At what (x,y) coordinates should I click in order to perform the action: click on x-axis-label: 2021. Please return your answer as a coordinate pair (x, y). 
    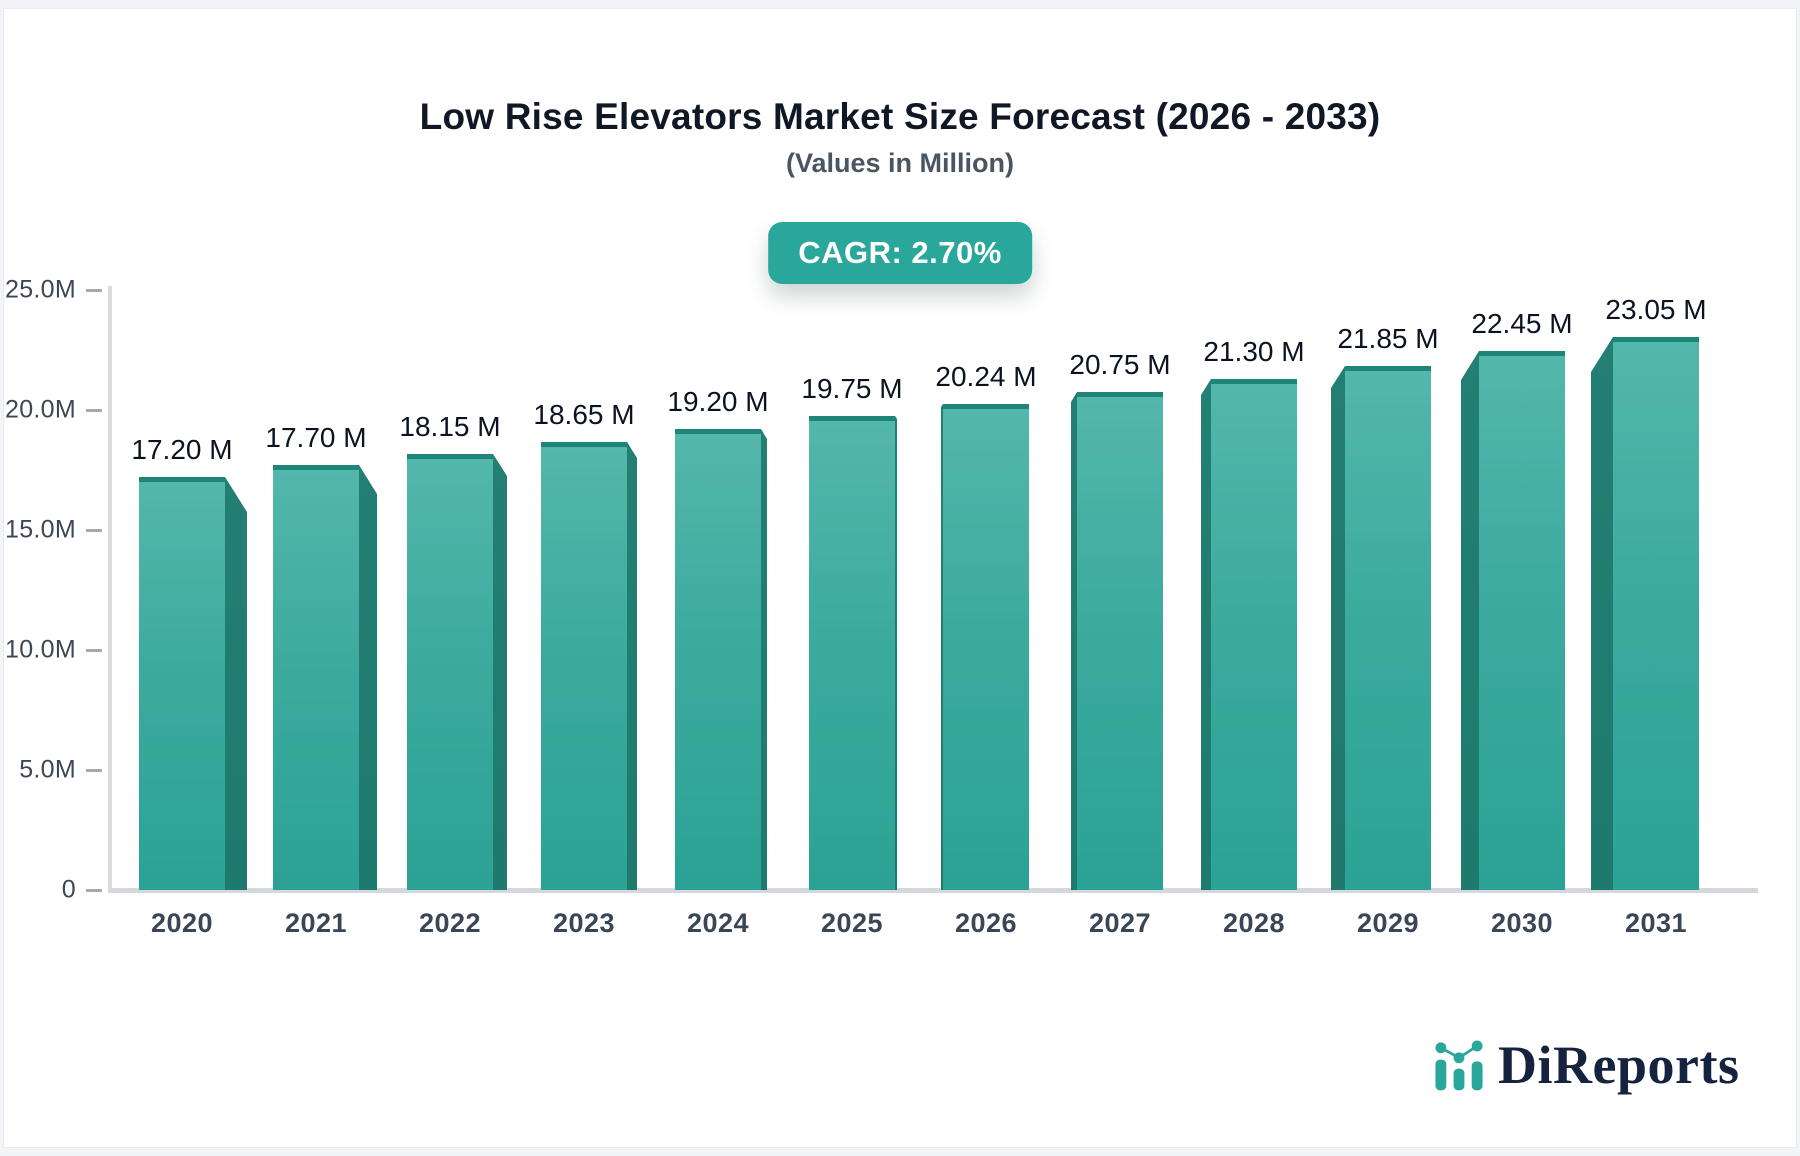
    Looking at the image, I should click on (316, 923).